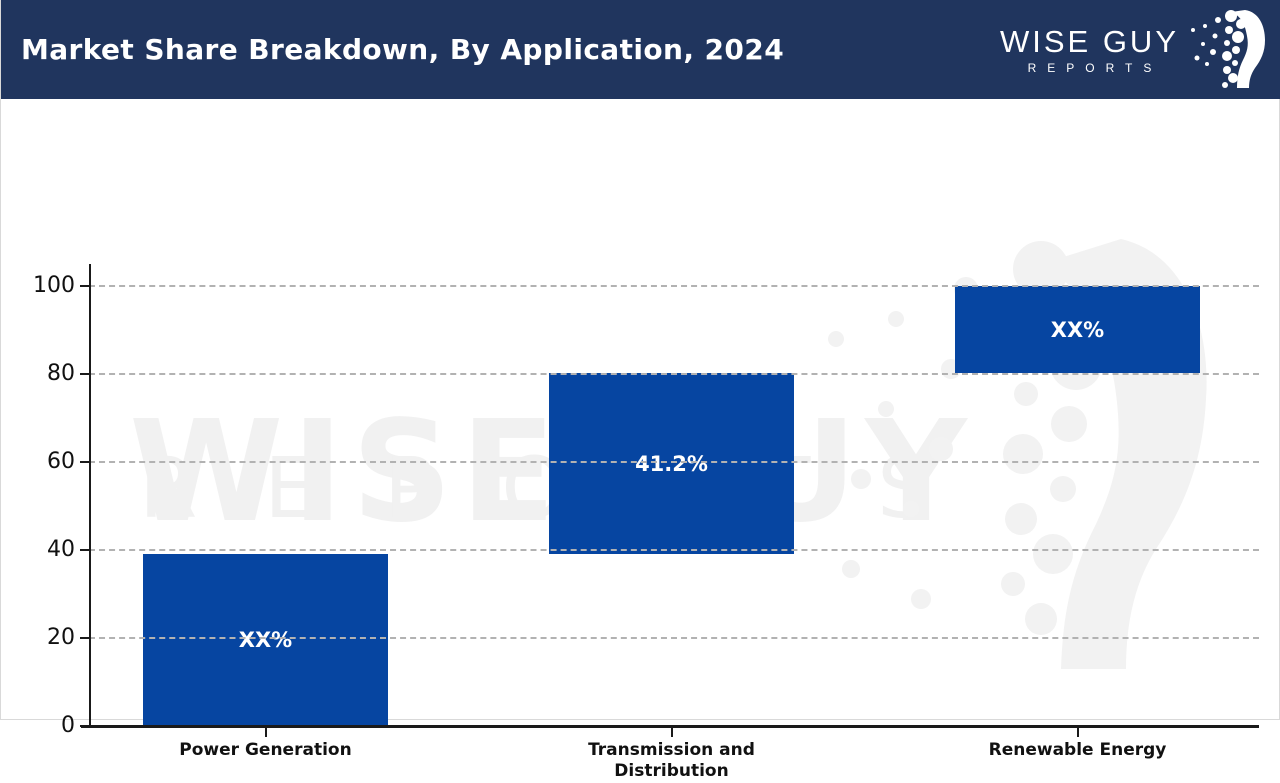 This screenshot has width=1280, height=783. I want to click on logo-text: WISE GUY REPORTS, so click(1089, 50).